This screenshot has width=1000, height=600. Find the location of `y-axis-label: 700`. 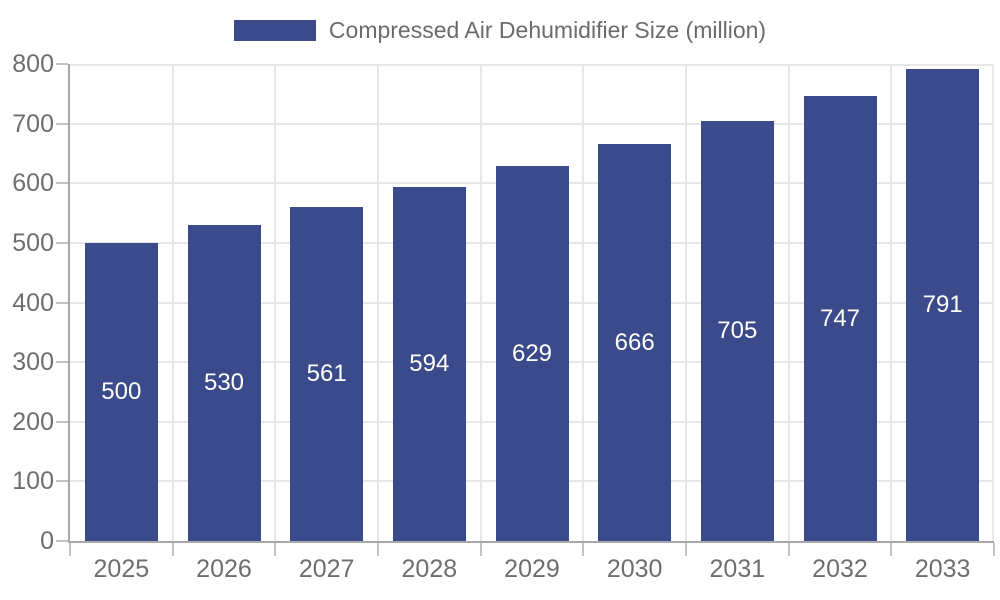

y-axis-label: 700 is located at coordinates (33, 123).